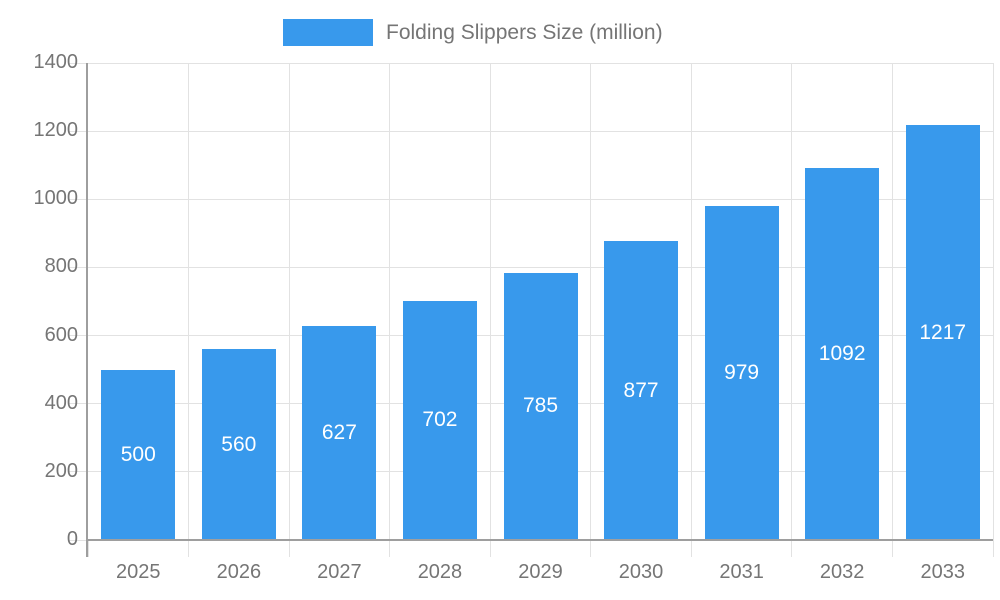  What do you see at coordinates (339, 572) in the screenshot?
I see `x-axis-label: 2027` at bounding box center [339, 572].